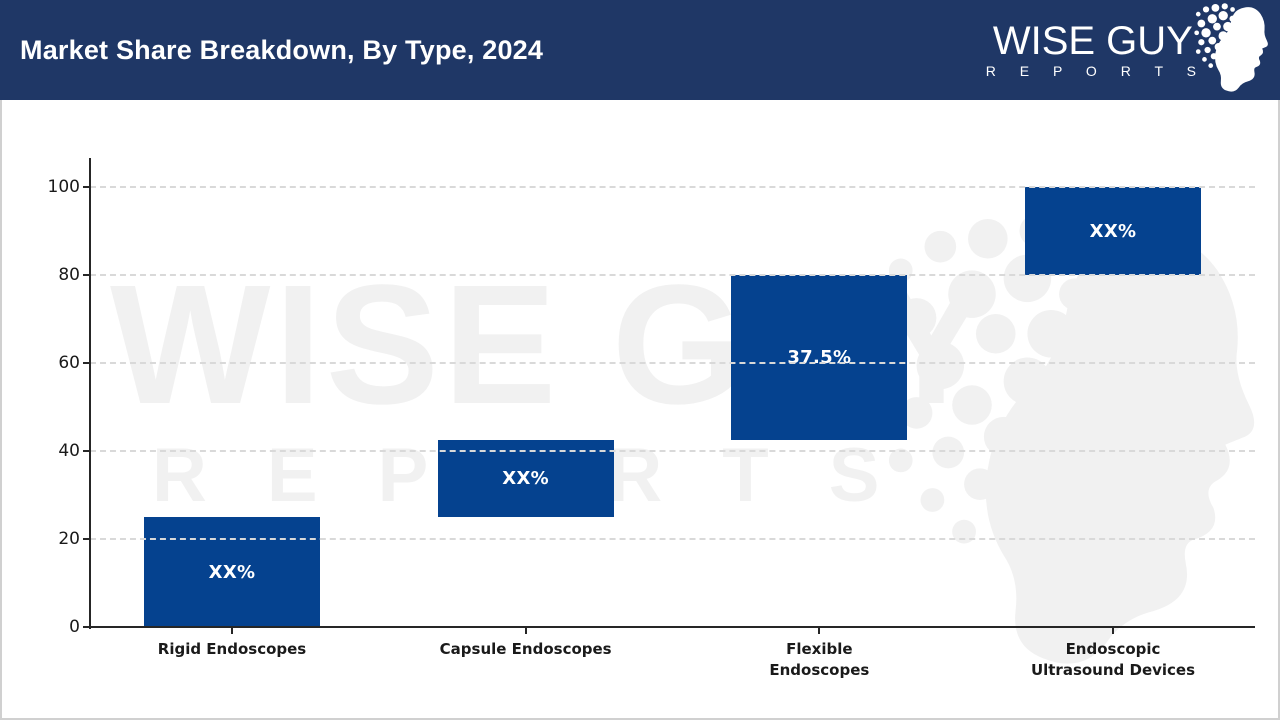 This screenshot has height=720, width=1280. I want to click on x-axis-category-line: Endoscopic, so click(1113, 649).